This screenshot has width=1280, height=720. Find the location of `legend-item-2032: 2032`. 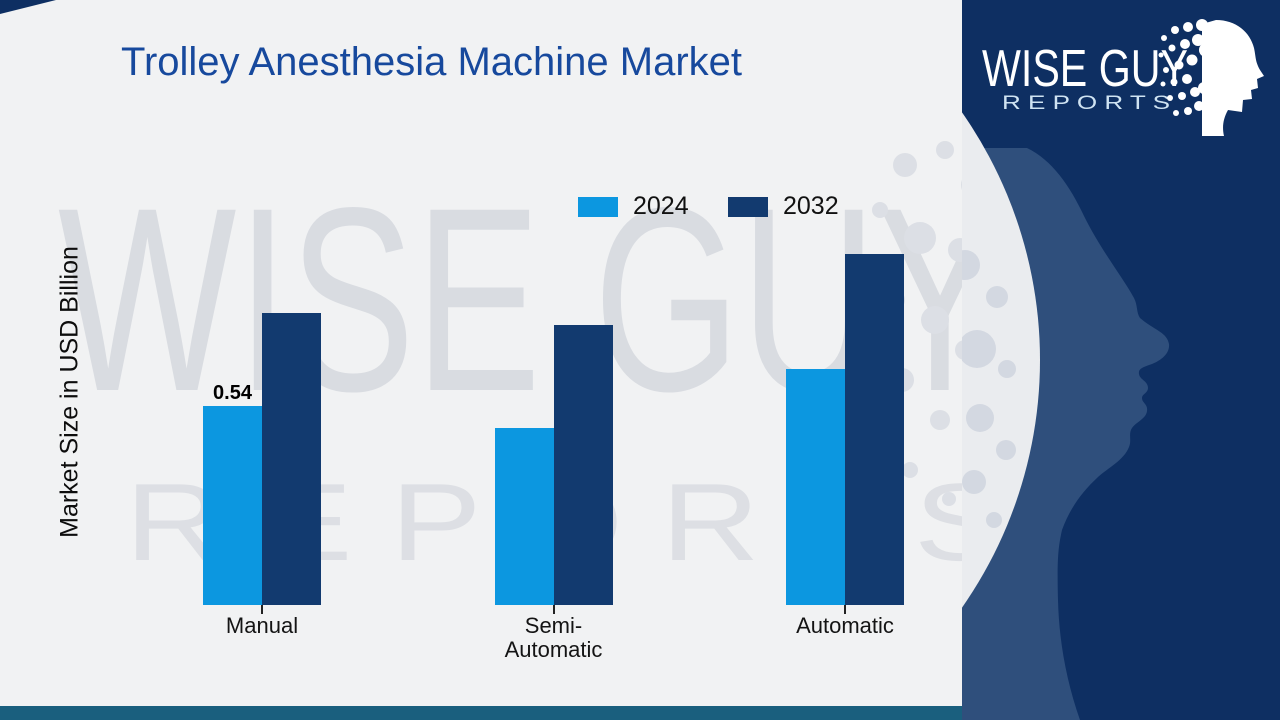

legend-item-2032: 2032 is located at coordinates (783, 206).